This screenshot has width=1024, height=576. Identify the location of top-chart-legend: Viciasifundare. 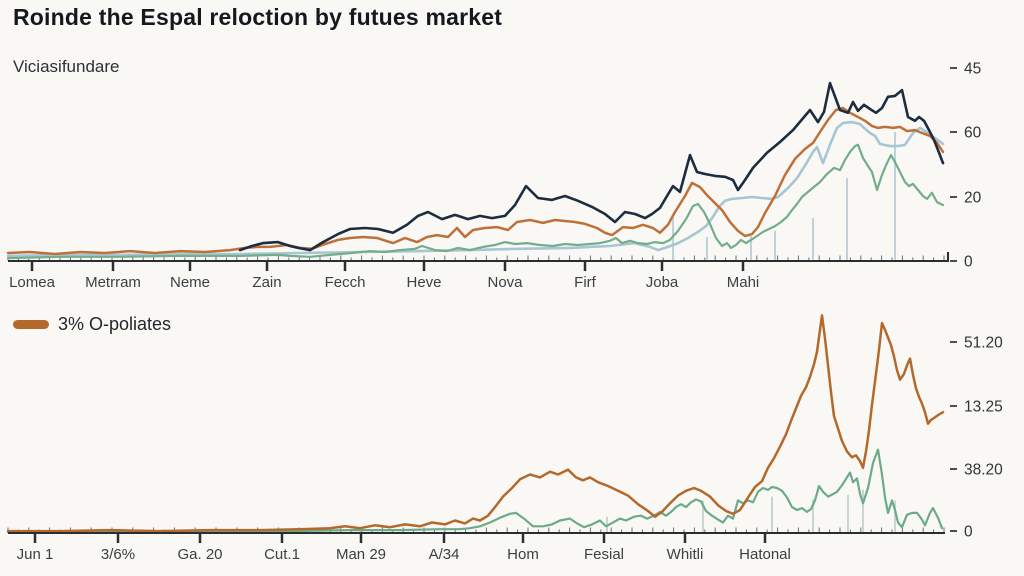
(66, 67).